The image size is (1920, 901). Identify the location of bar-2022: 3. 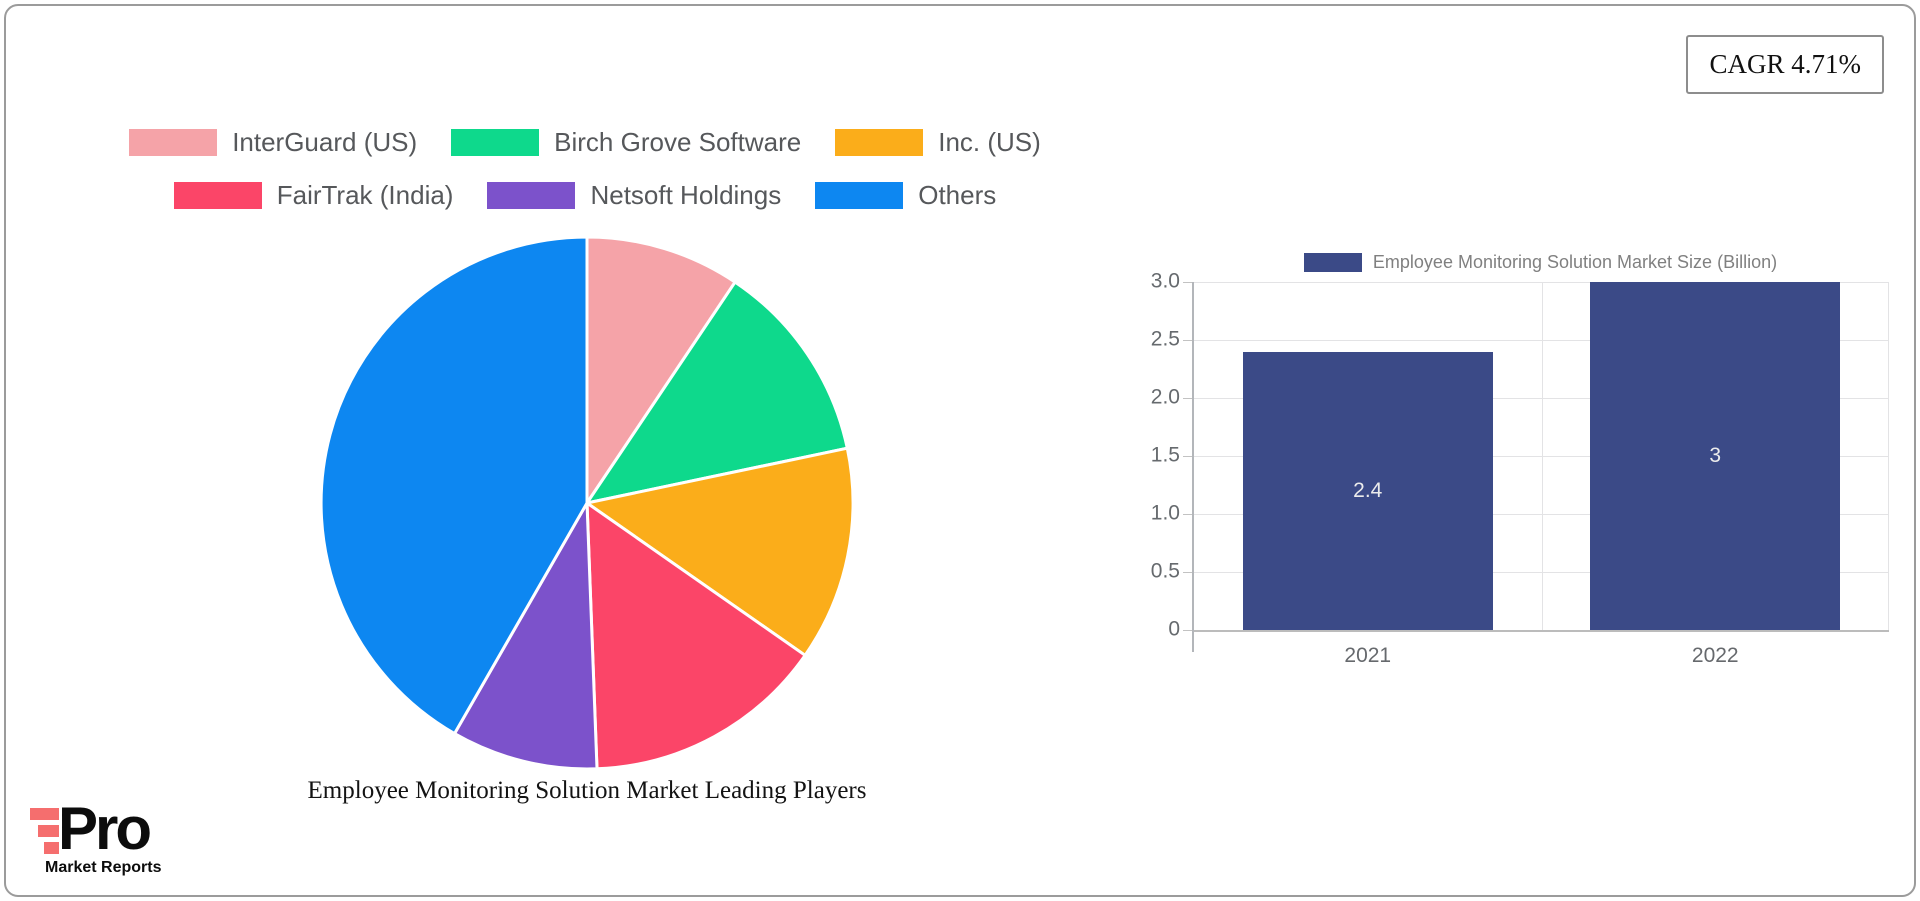
(1715, 456).